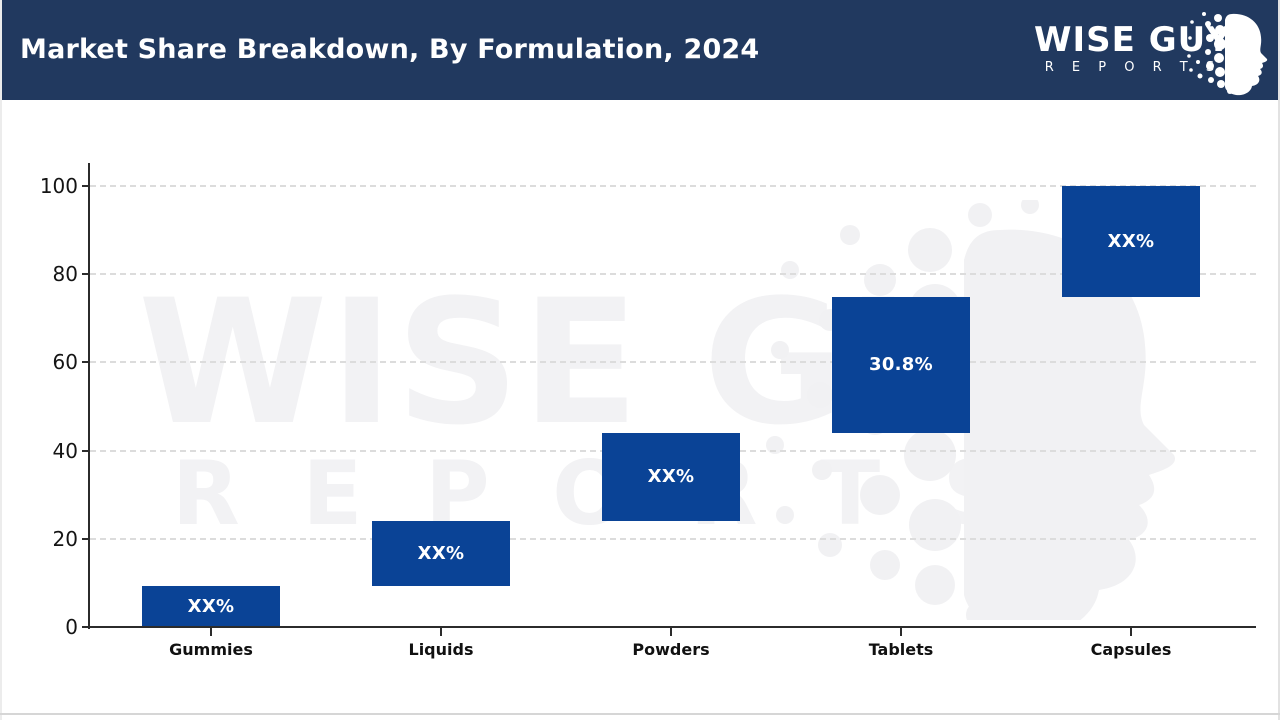 This screenshot has width=1280, height=720. I want to click on category-label-capsules: Capsules, so click(1131, 649).